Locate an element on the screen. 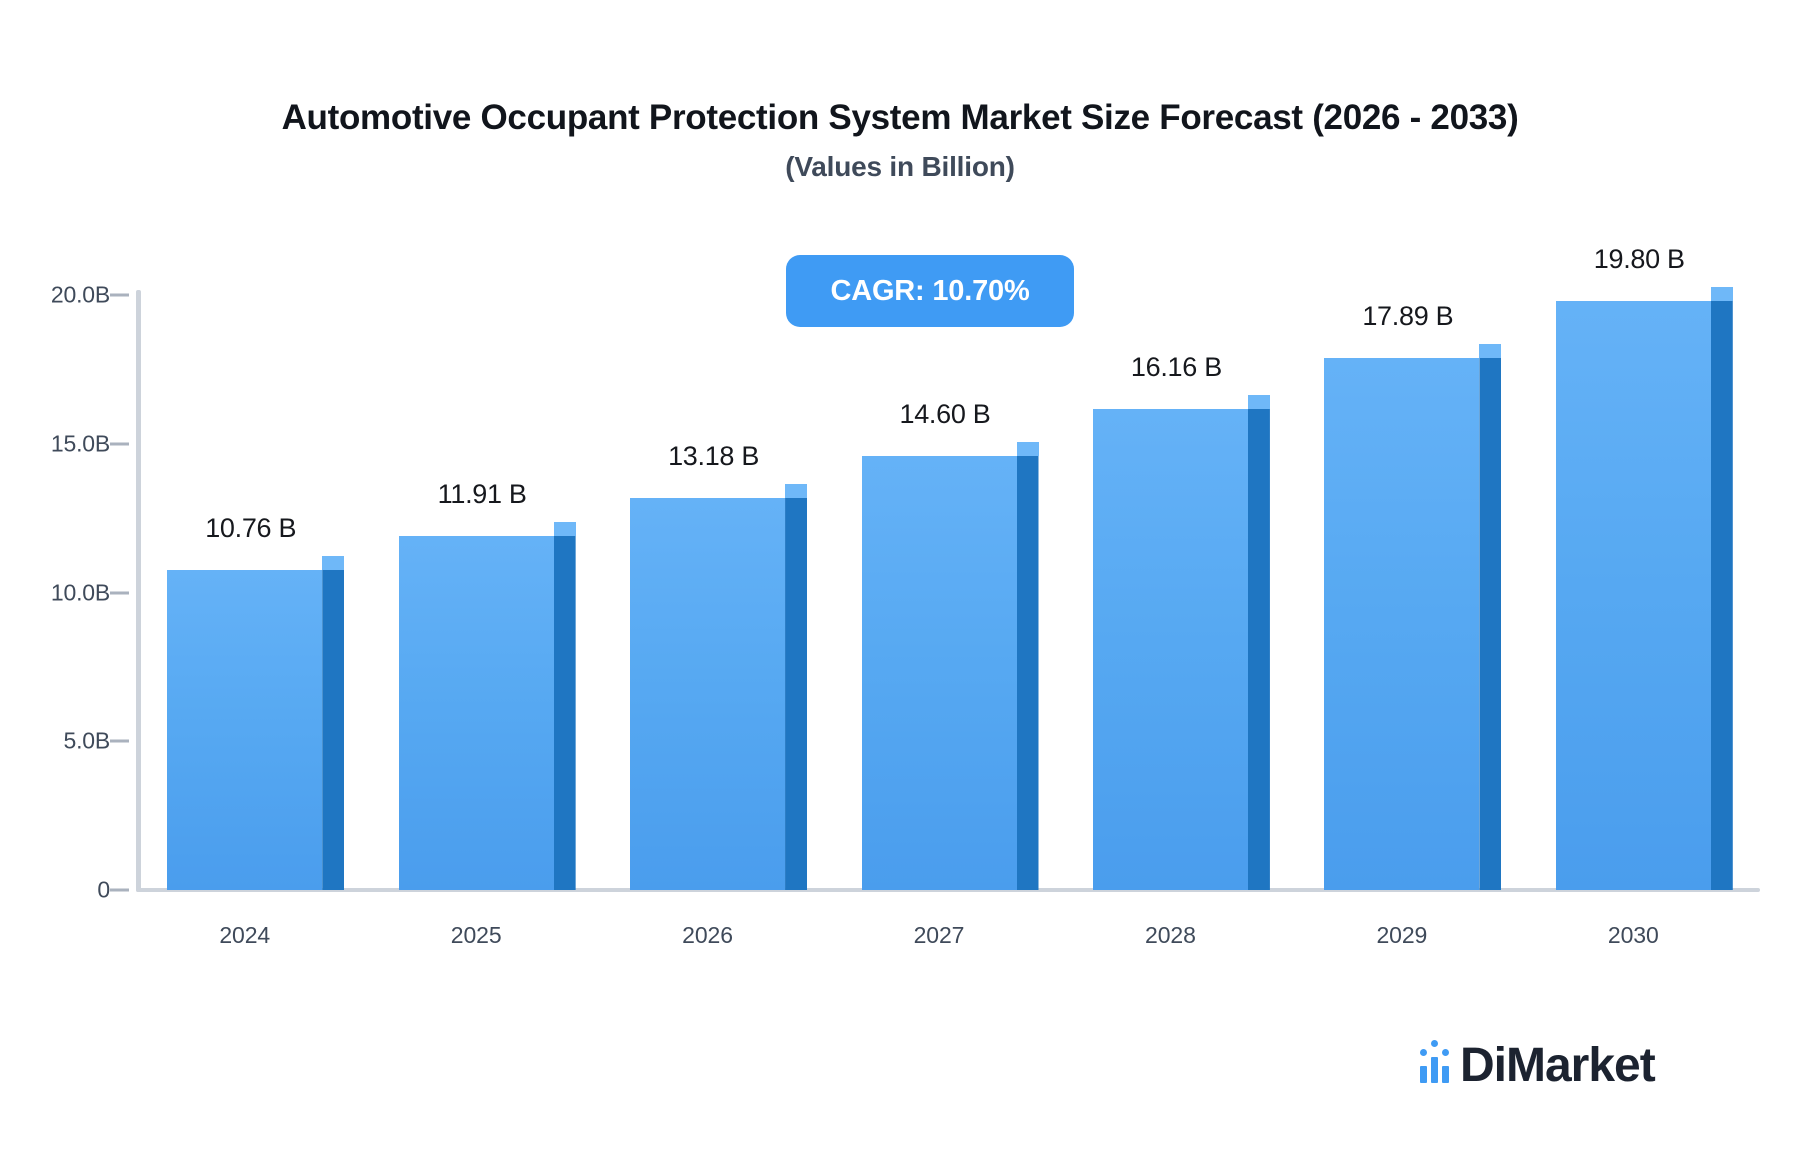 The width and height of the screenshot is (1800, 1156). x-axis-category-label: 2029 is located at coordinates (1402, 935).